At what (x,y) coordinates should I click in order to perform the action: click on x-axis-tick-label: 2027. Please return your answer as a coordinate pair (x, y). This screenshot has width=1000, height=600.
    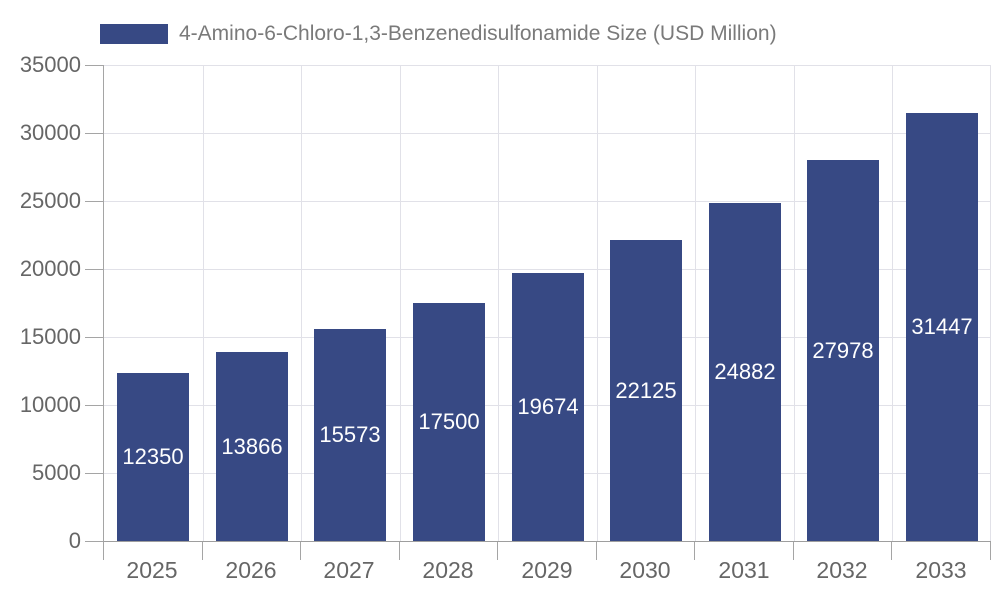
    Looking at the image, I should click on (349, 570).